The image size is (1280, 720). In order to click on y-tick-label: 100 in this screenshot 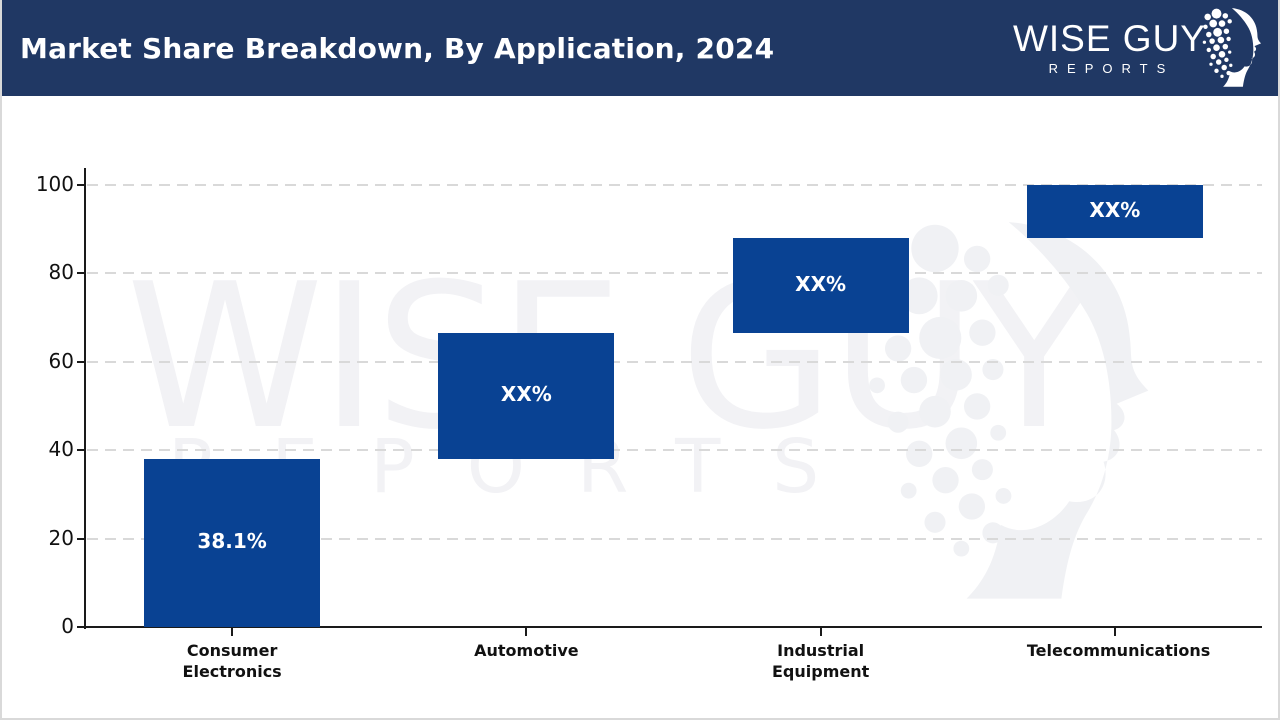, I will do `click(54, 184)`.